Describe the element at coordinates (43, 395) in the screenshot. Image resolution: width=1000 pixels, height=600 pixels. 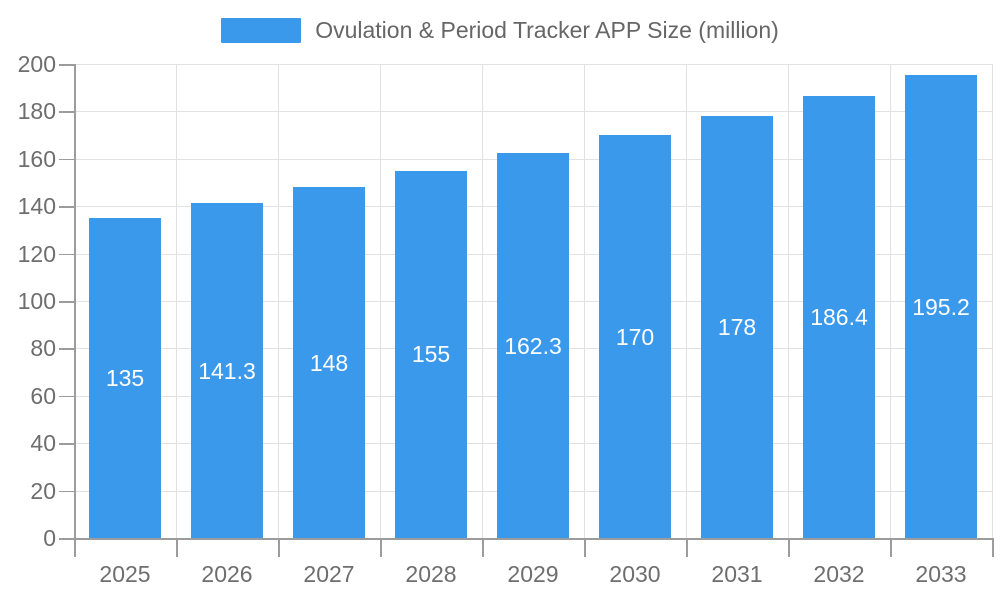
I see `y-tick-label: 60` at that location.